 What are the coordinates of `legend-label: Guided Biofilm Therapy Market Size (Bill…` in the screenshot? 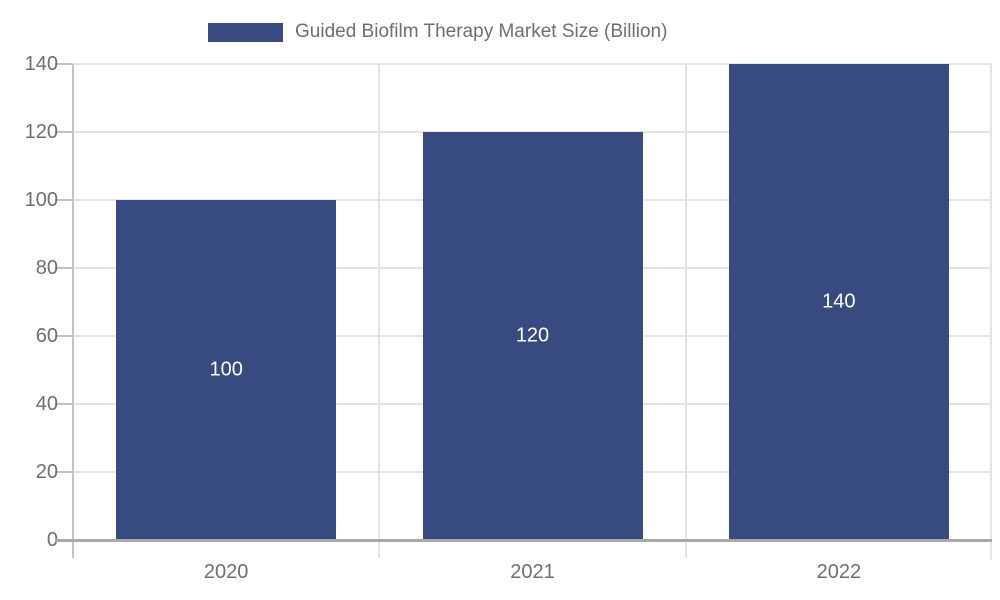 It's located at (481, 31).